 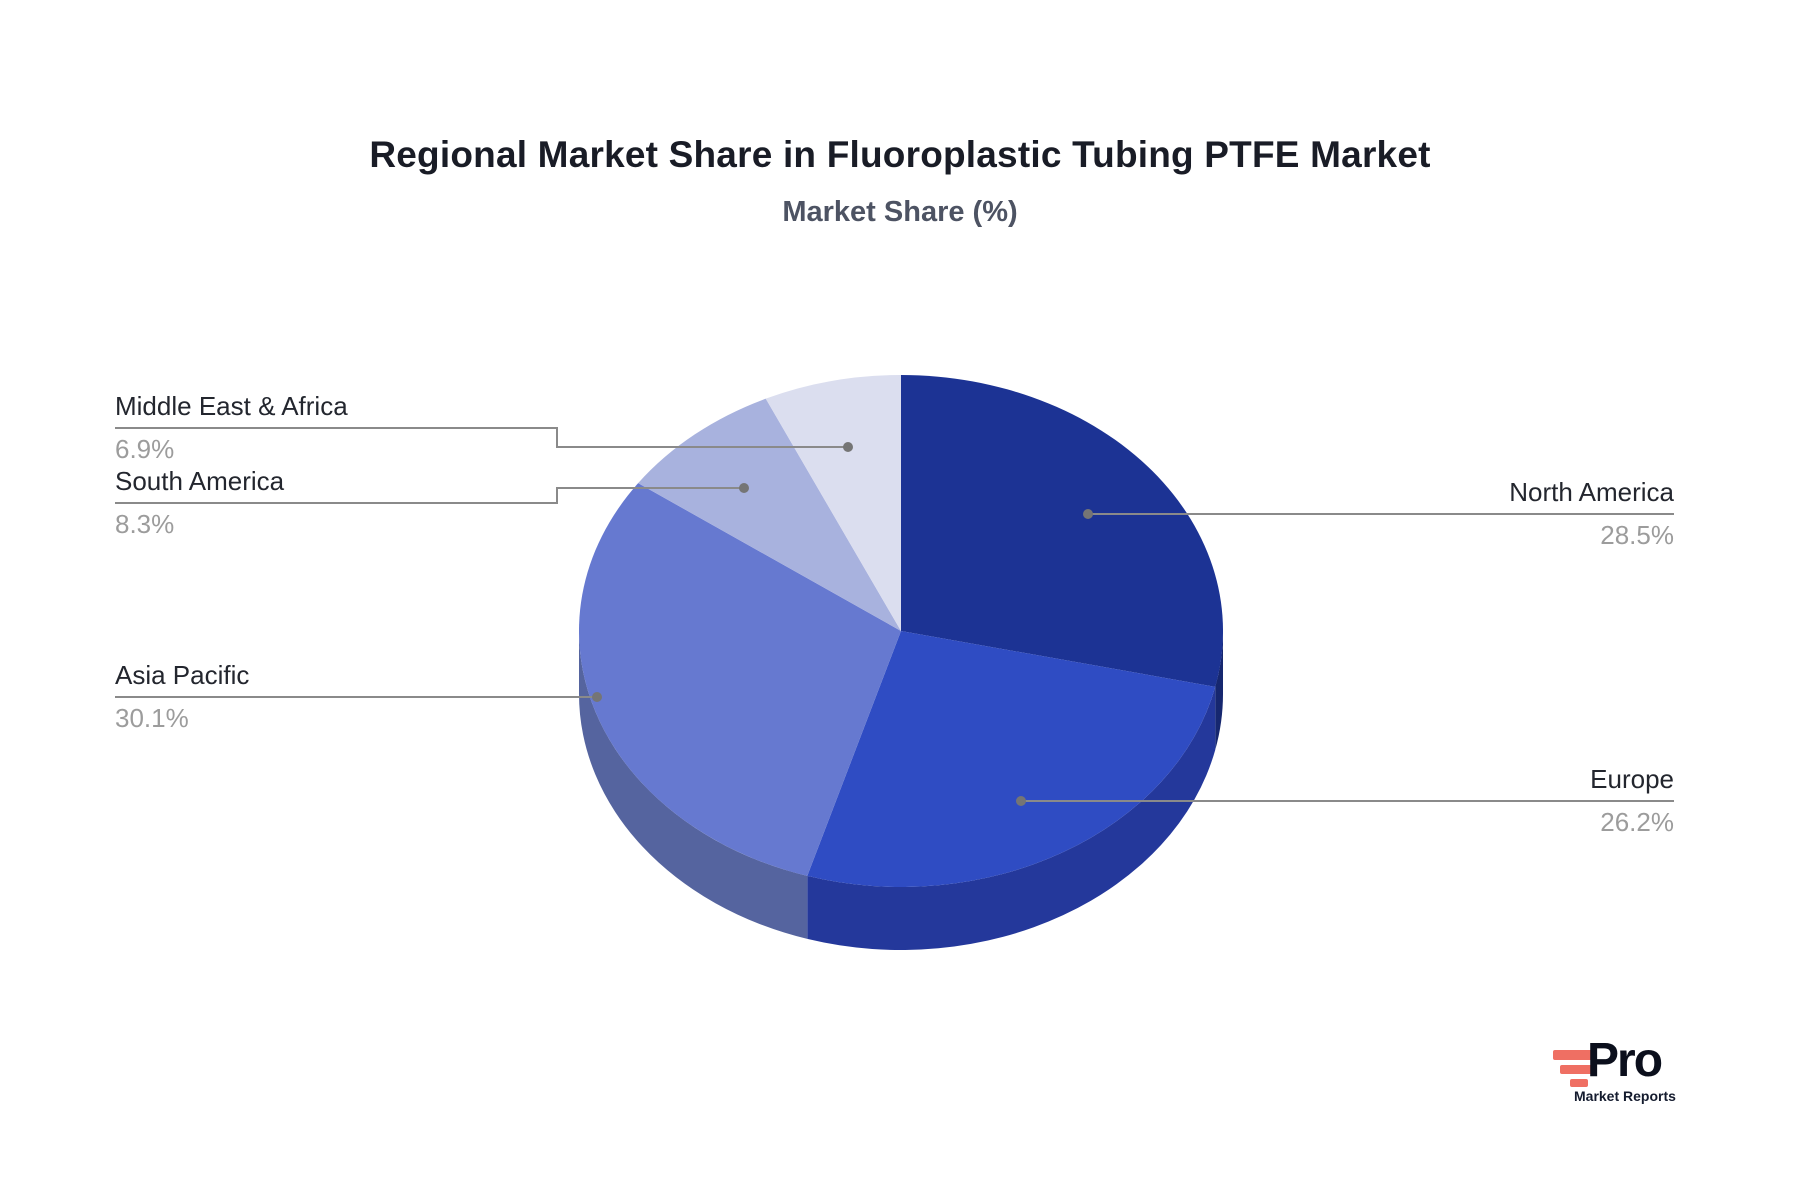 What do you see at coordinates (597, 697) in the screenshot?
I see `leader-dot-asia-pacific` at bounding box center [597, 697].